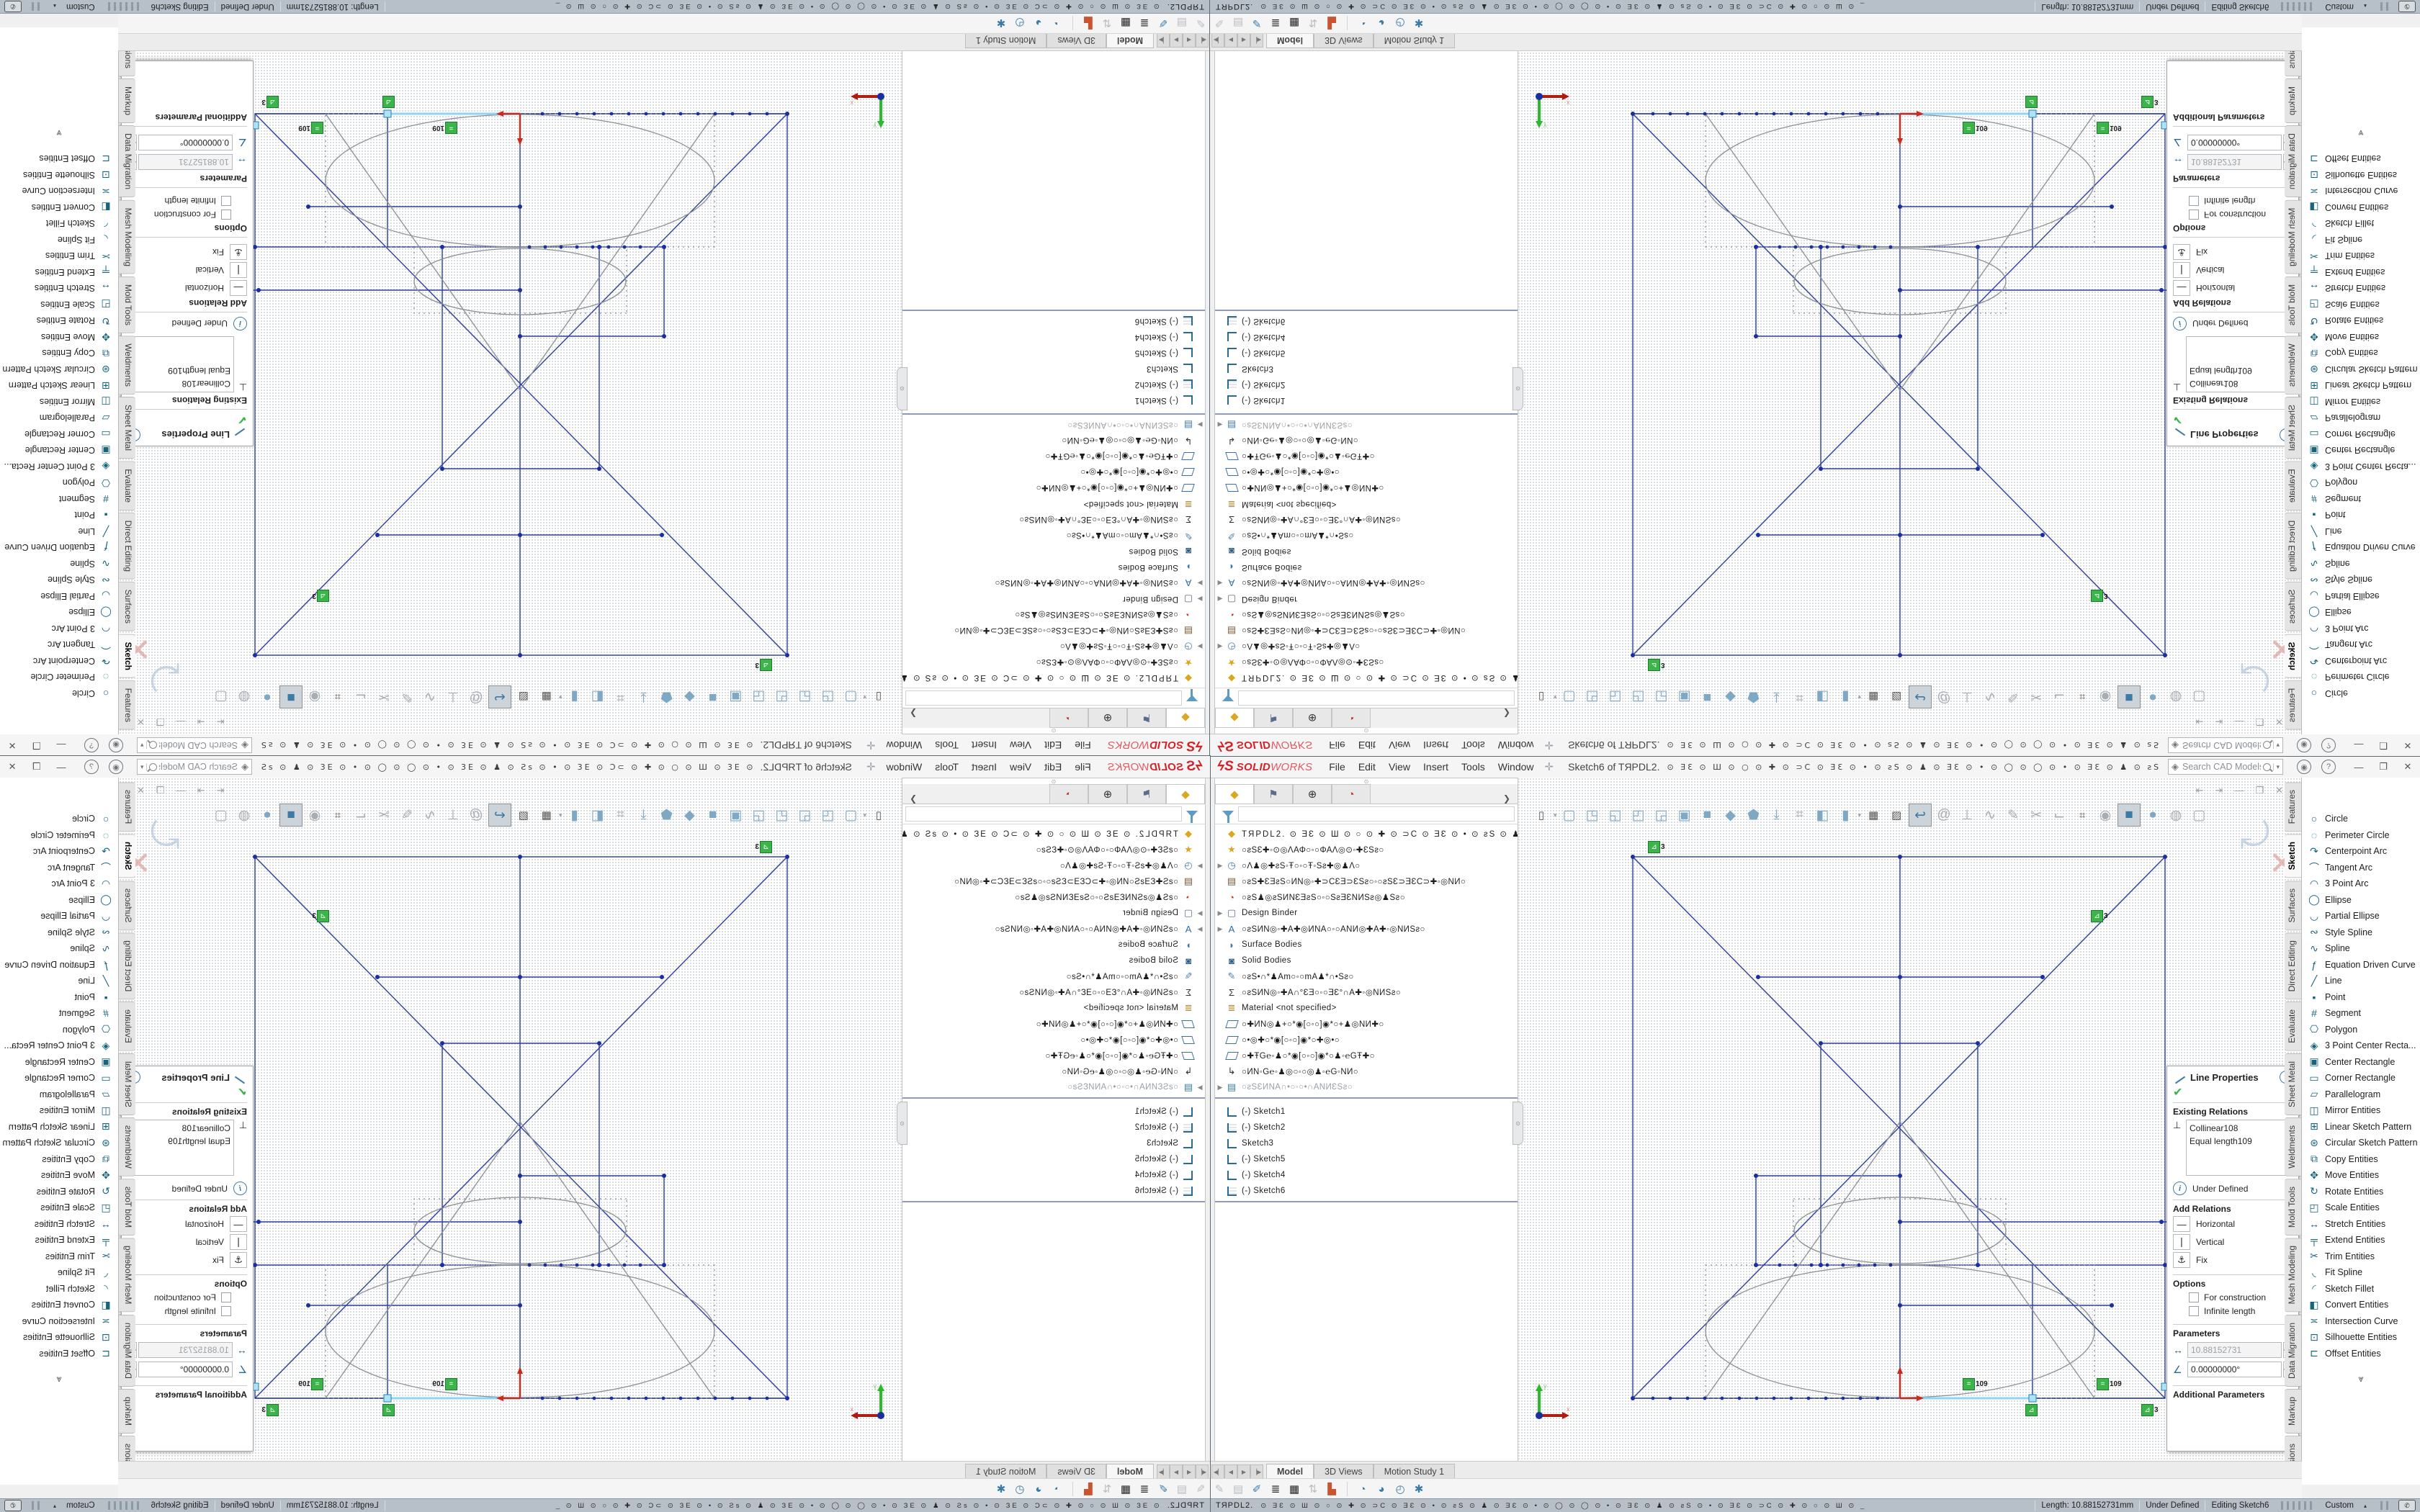 The image size is (2420, 1512). What do you see at coordinates (2383, 745) in the screenshot?
I see `restore-button: ❐` at bounding box center [2383, 745].